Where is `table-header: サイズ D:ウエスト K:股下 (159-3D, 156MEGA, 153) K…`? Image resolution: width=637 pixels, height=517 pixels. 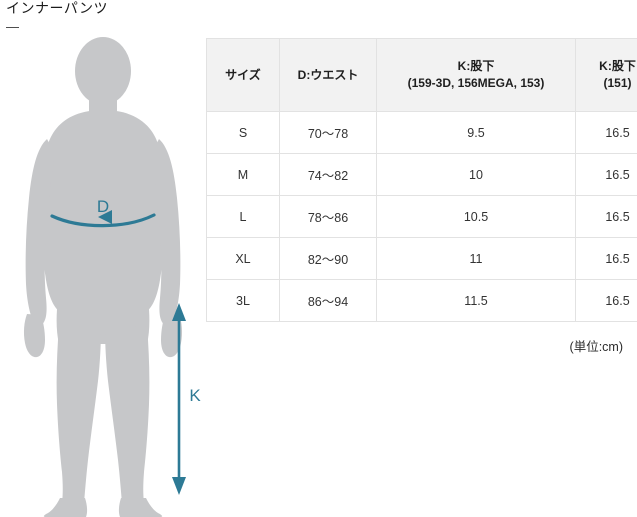
table-header: サイズ D:ウエスト K:股下 (159-3D, 156MEGA, 153) K… is located at coordinates (421, 75).